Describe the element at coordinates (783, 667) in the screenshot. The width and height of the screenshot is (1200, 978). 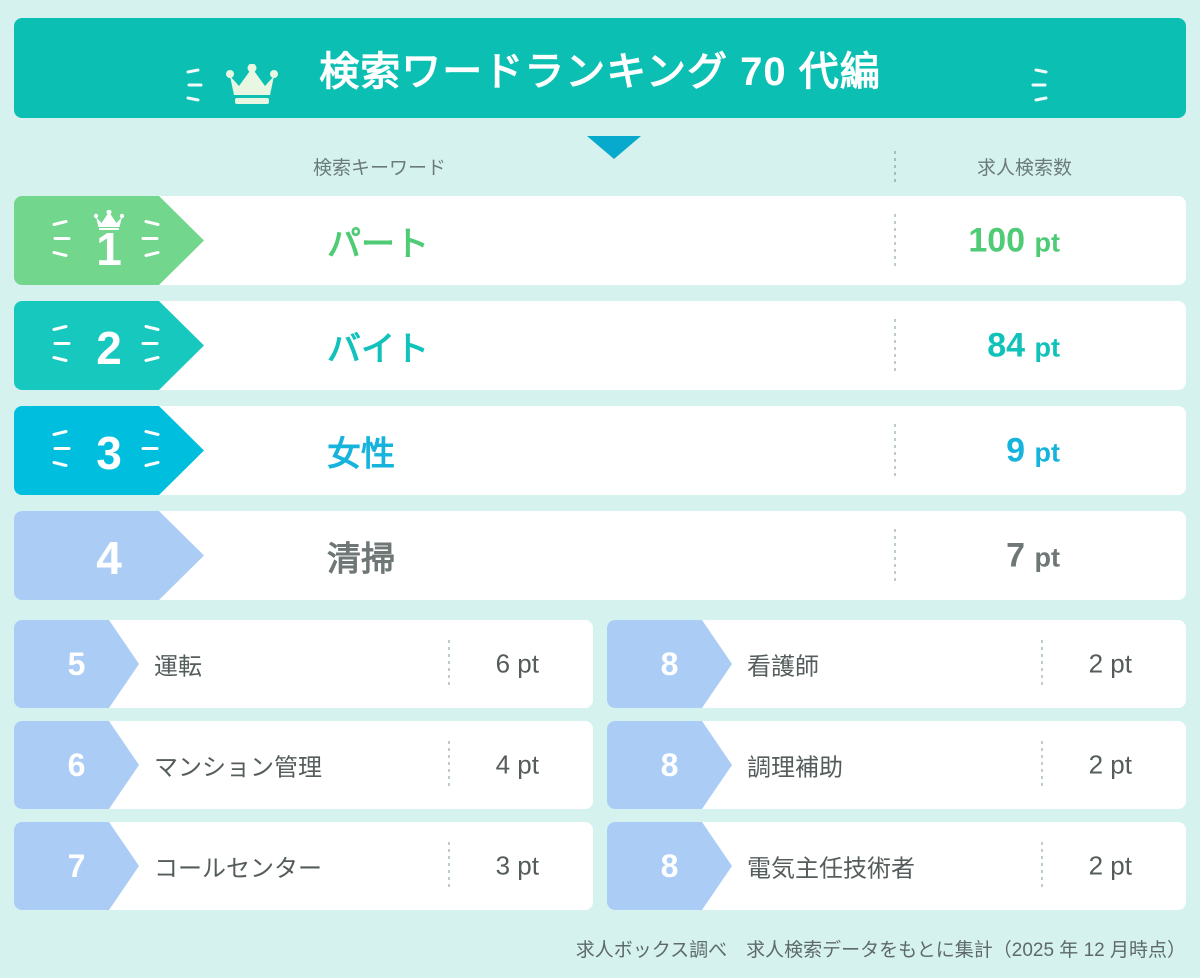
I see `keyword-label: 看護師` at that location.